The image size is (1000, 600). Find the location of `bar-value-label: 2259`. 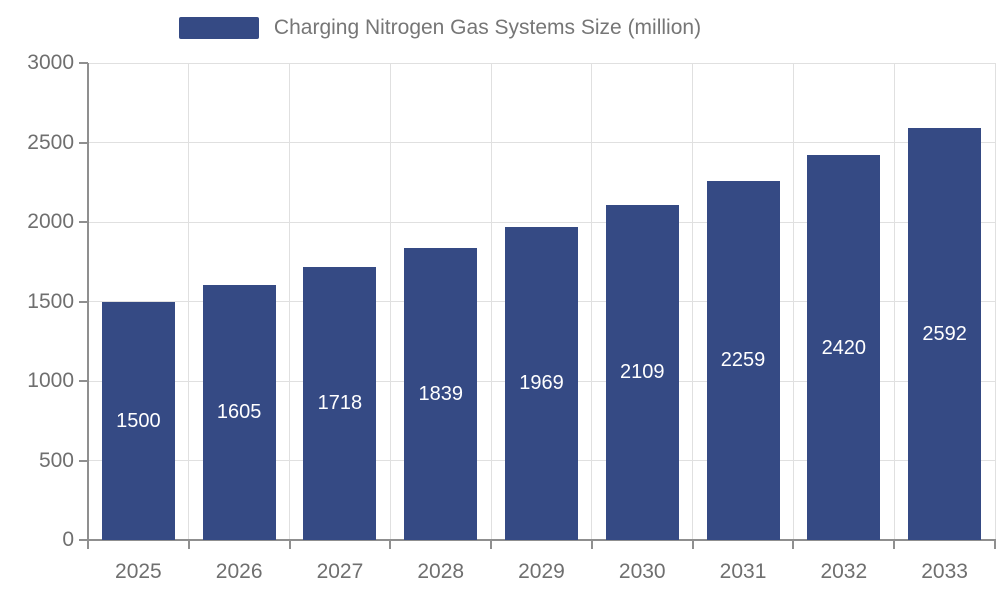

bar-value-label: 2259 is located at coordinates (743, 360).